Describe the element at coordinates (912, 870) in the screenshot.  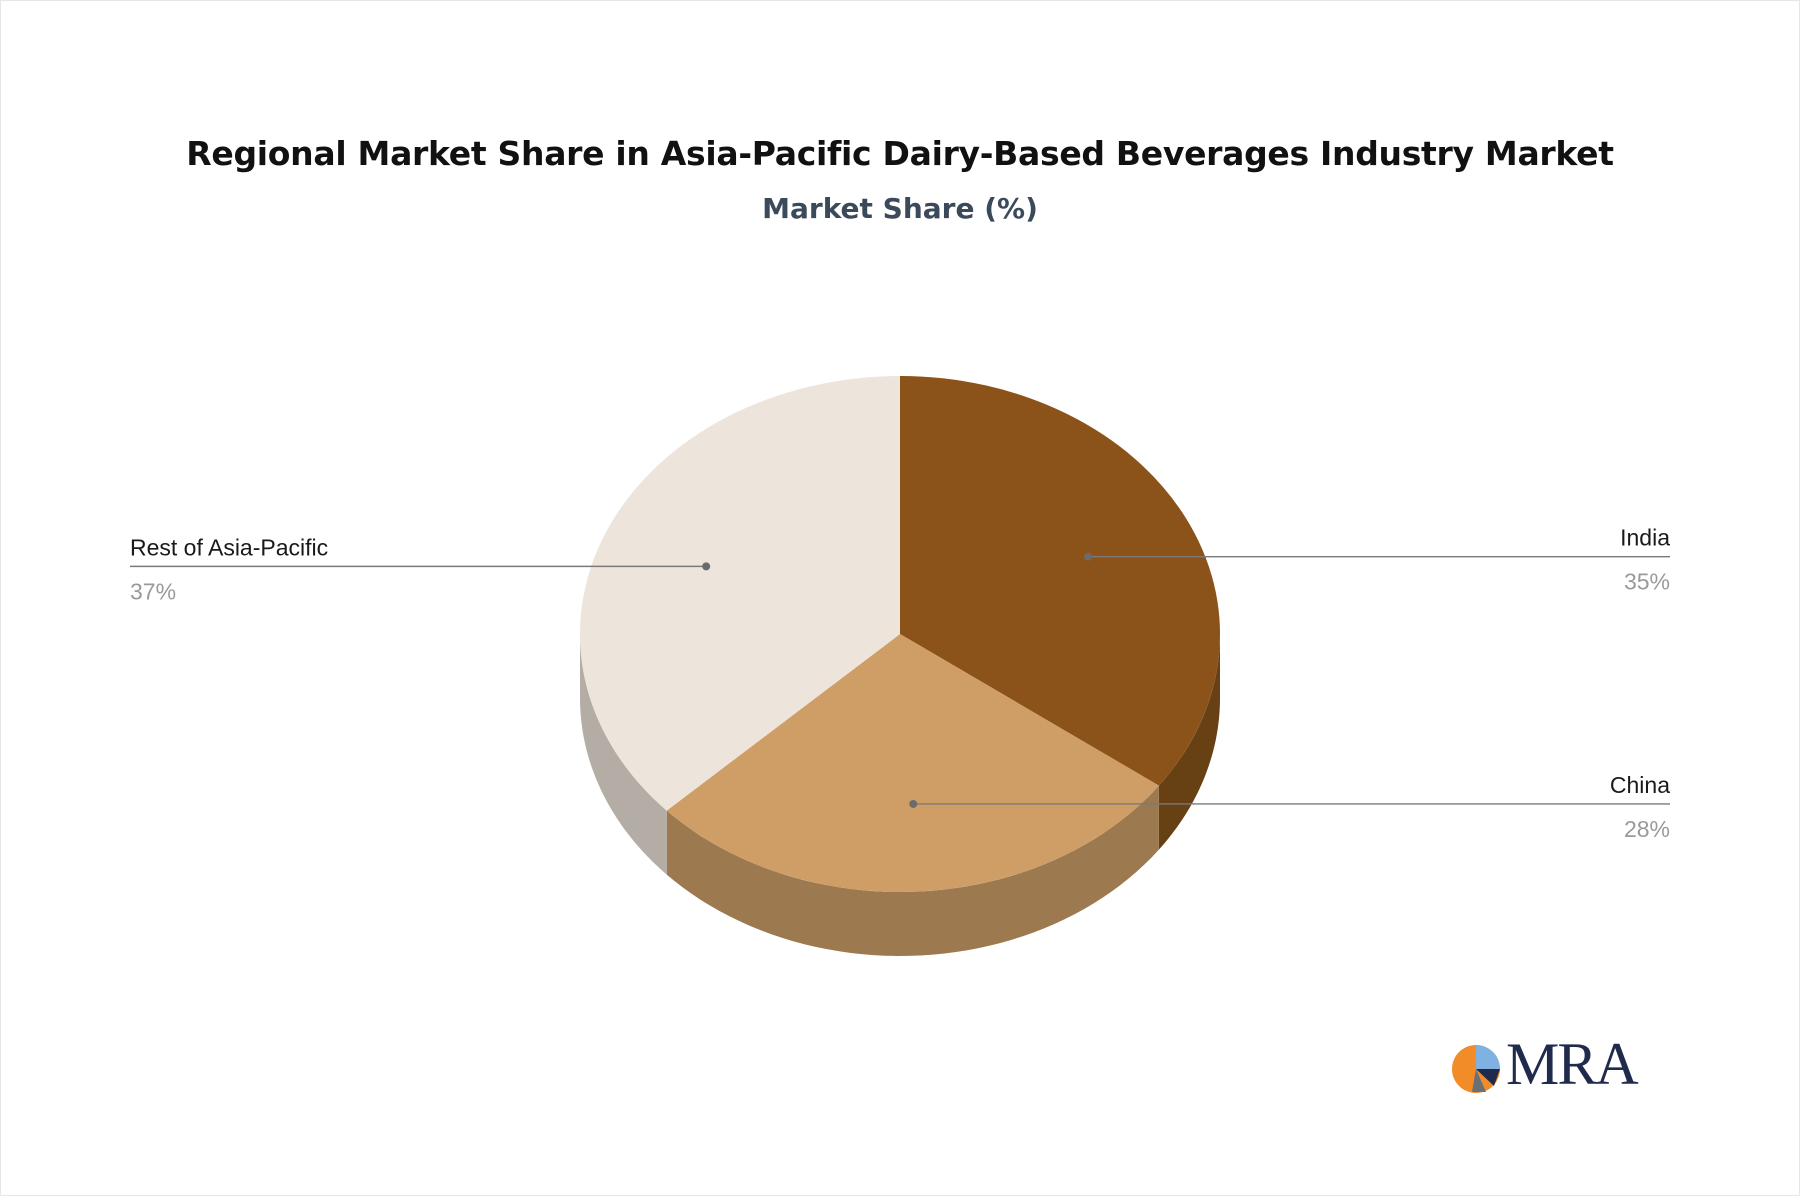
I see `pie-side-china` at that location.